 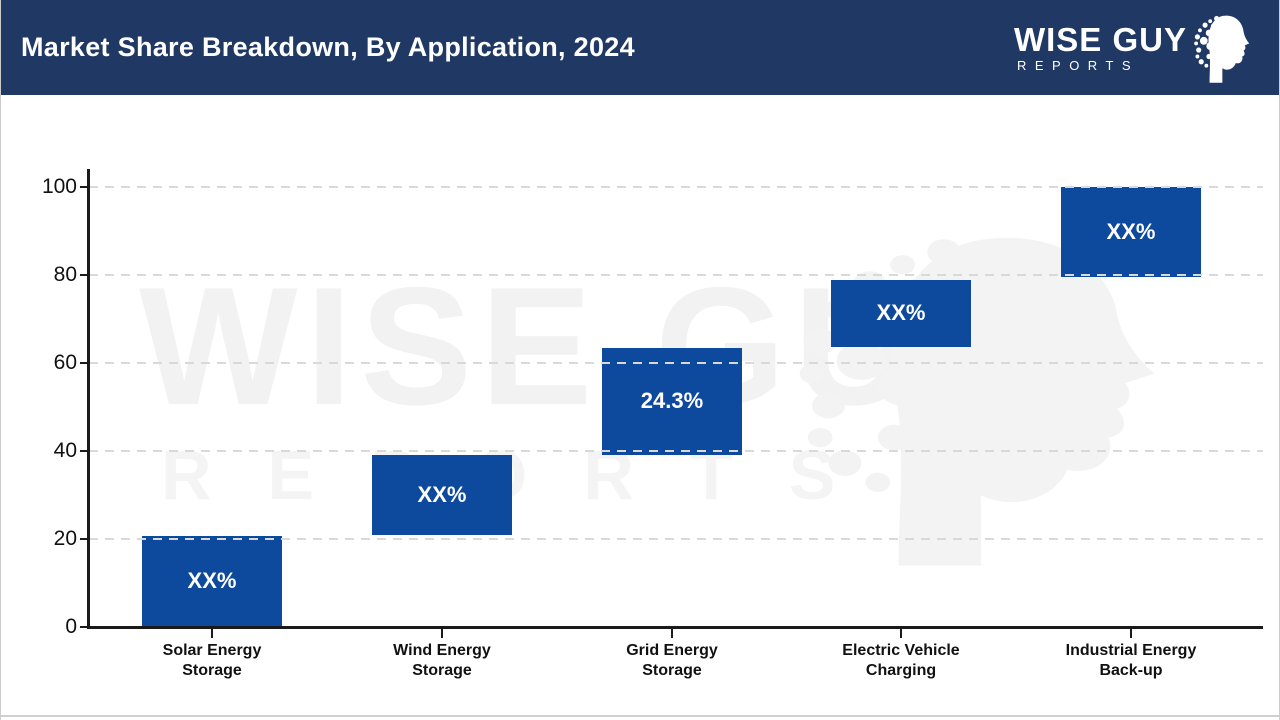 I want to click on logo-wordmark-line1: WISE GUY, so click(x=1100, y=39).